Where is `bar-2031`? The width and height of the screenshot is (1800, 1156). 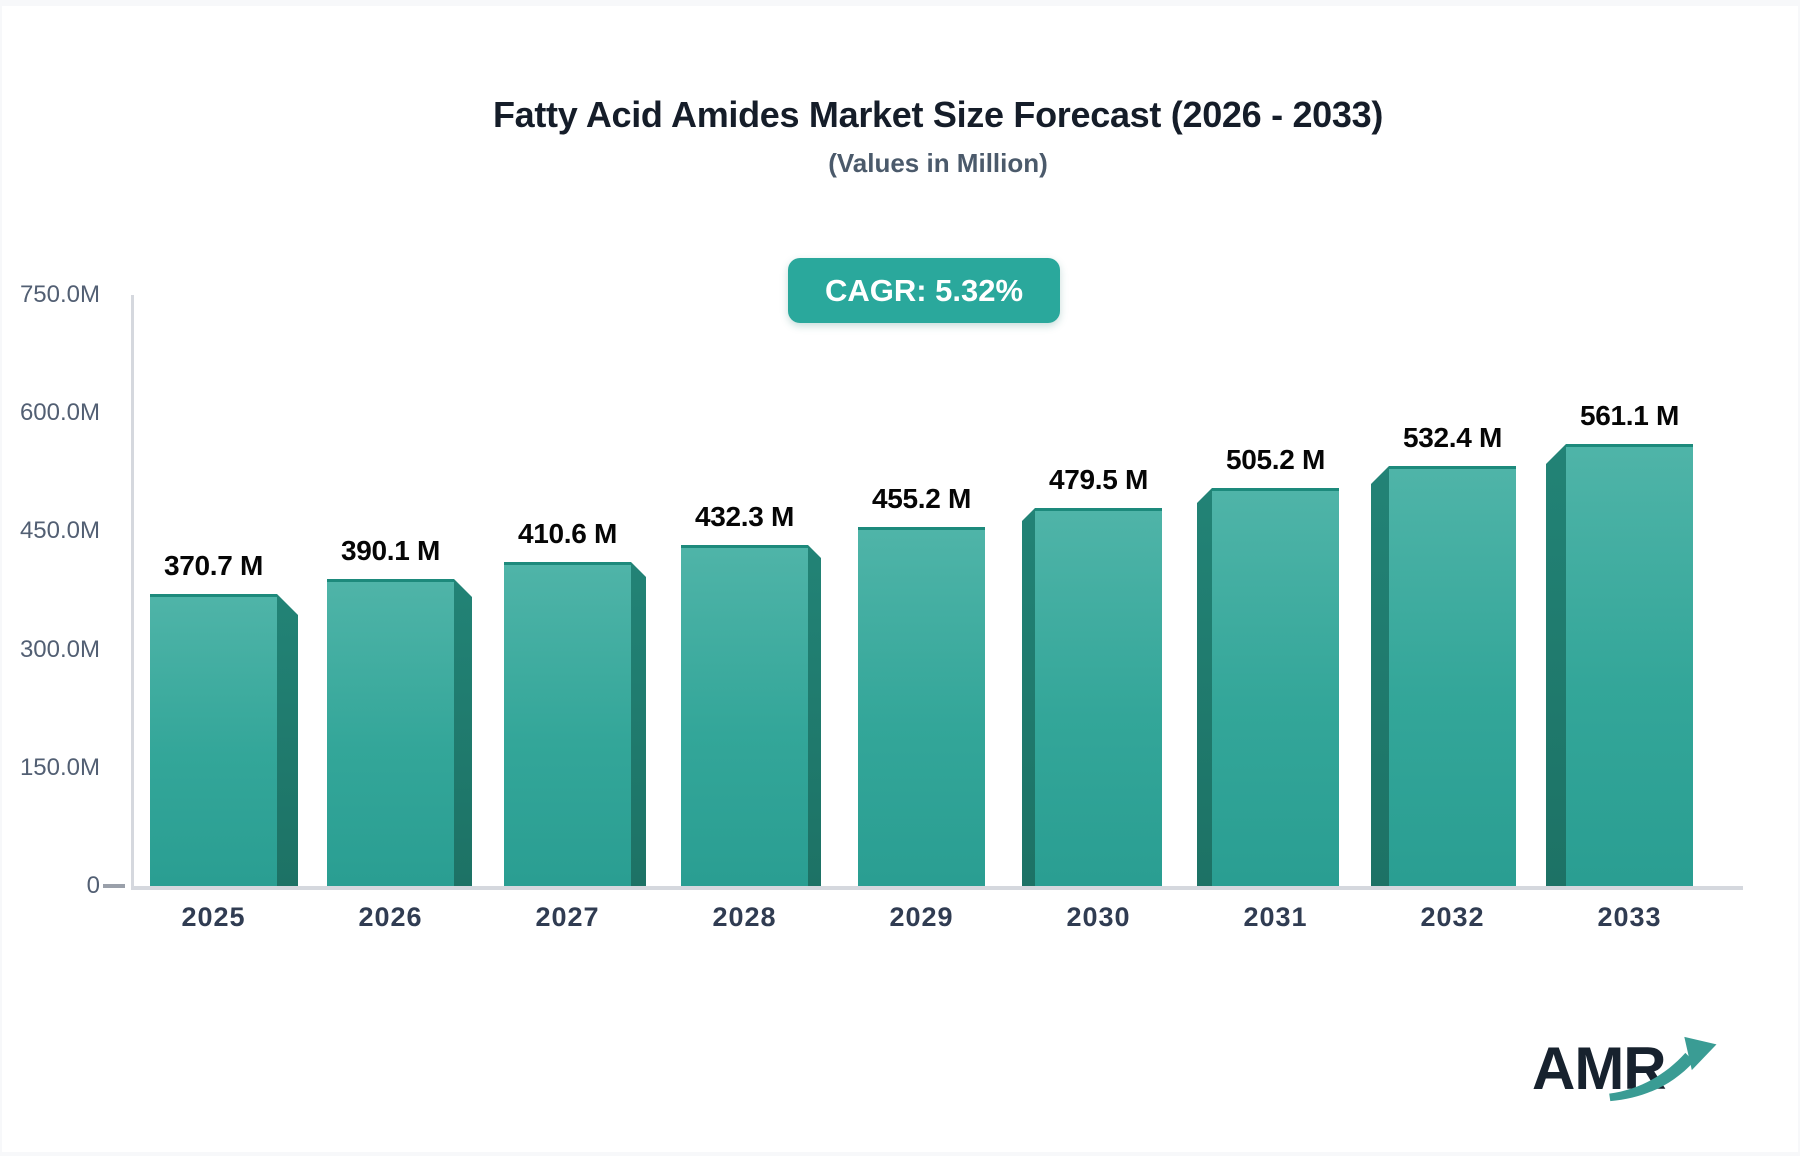
bar-2031 is located at coordinates (1275, 687).